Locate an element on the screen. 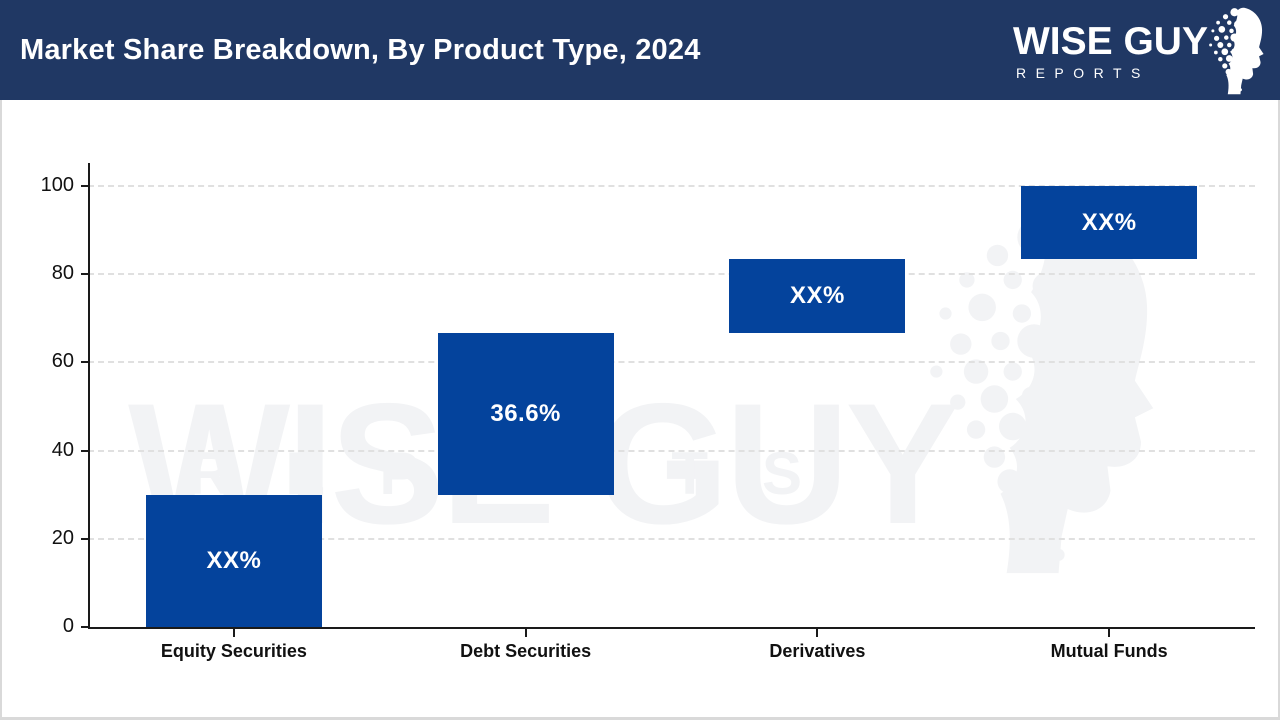 The width and height of the screenshot is (1280, 720). gridline-y40 is located at coordinates (671, 450).